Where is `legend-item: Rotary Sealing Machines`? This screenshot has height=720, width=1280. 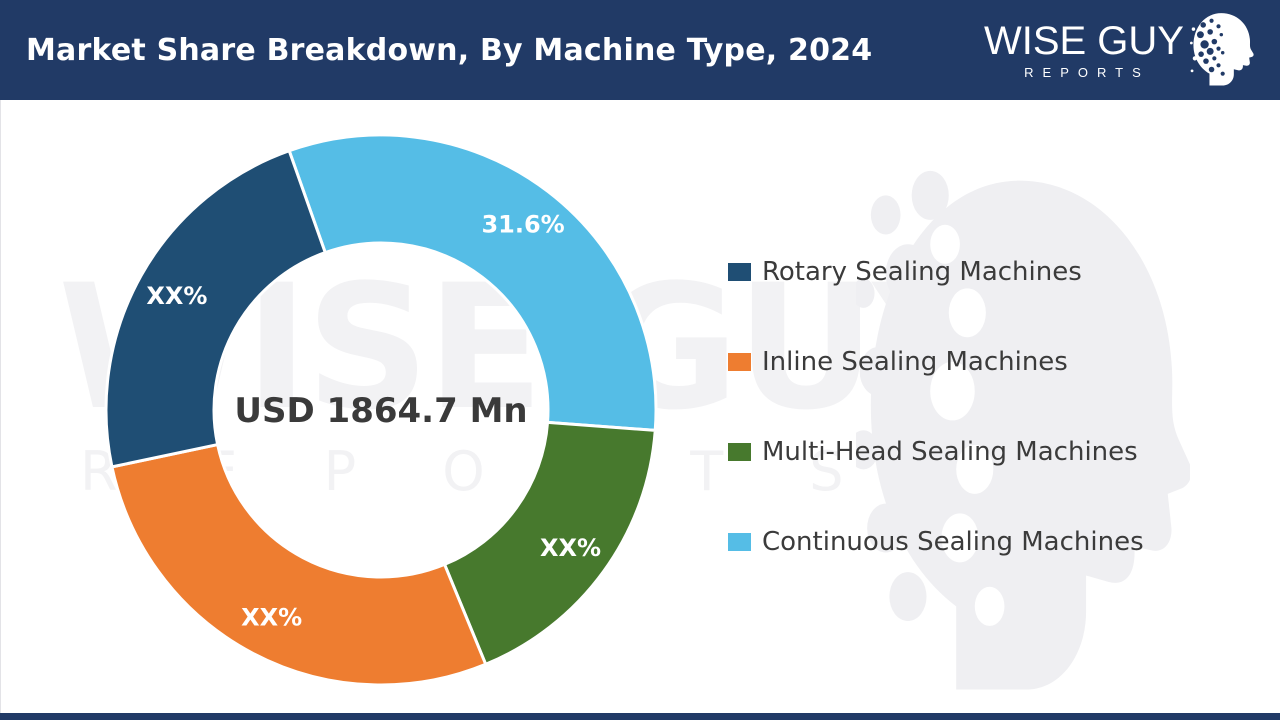 legend-item: Rotary Sealing Machines is located at coordinates (936, 272).